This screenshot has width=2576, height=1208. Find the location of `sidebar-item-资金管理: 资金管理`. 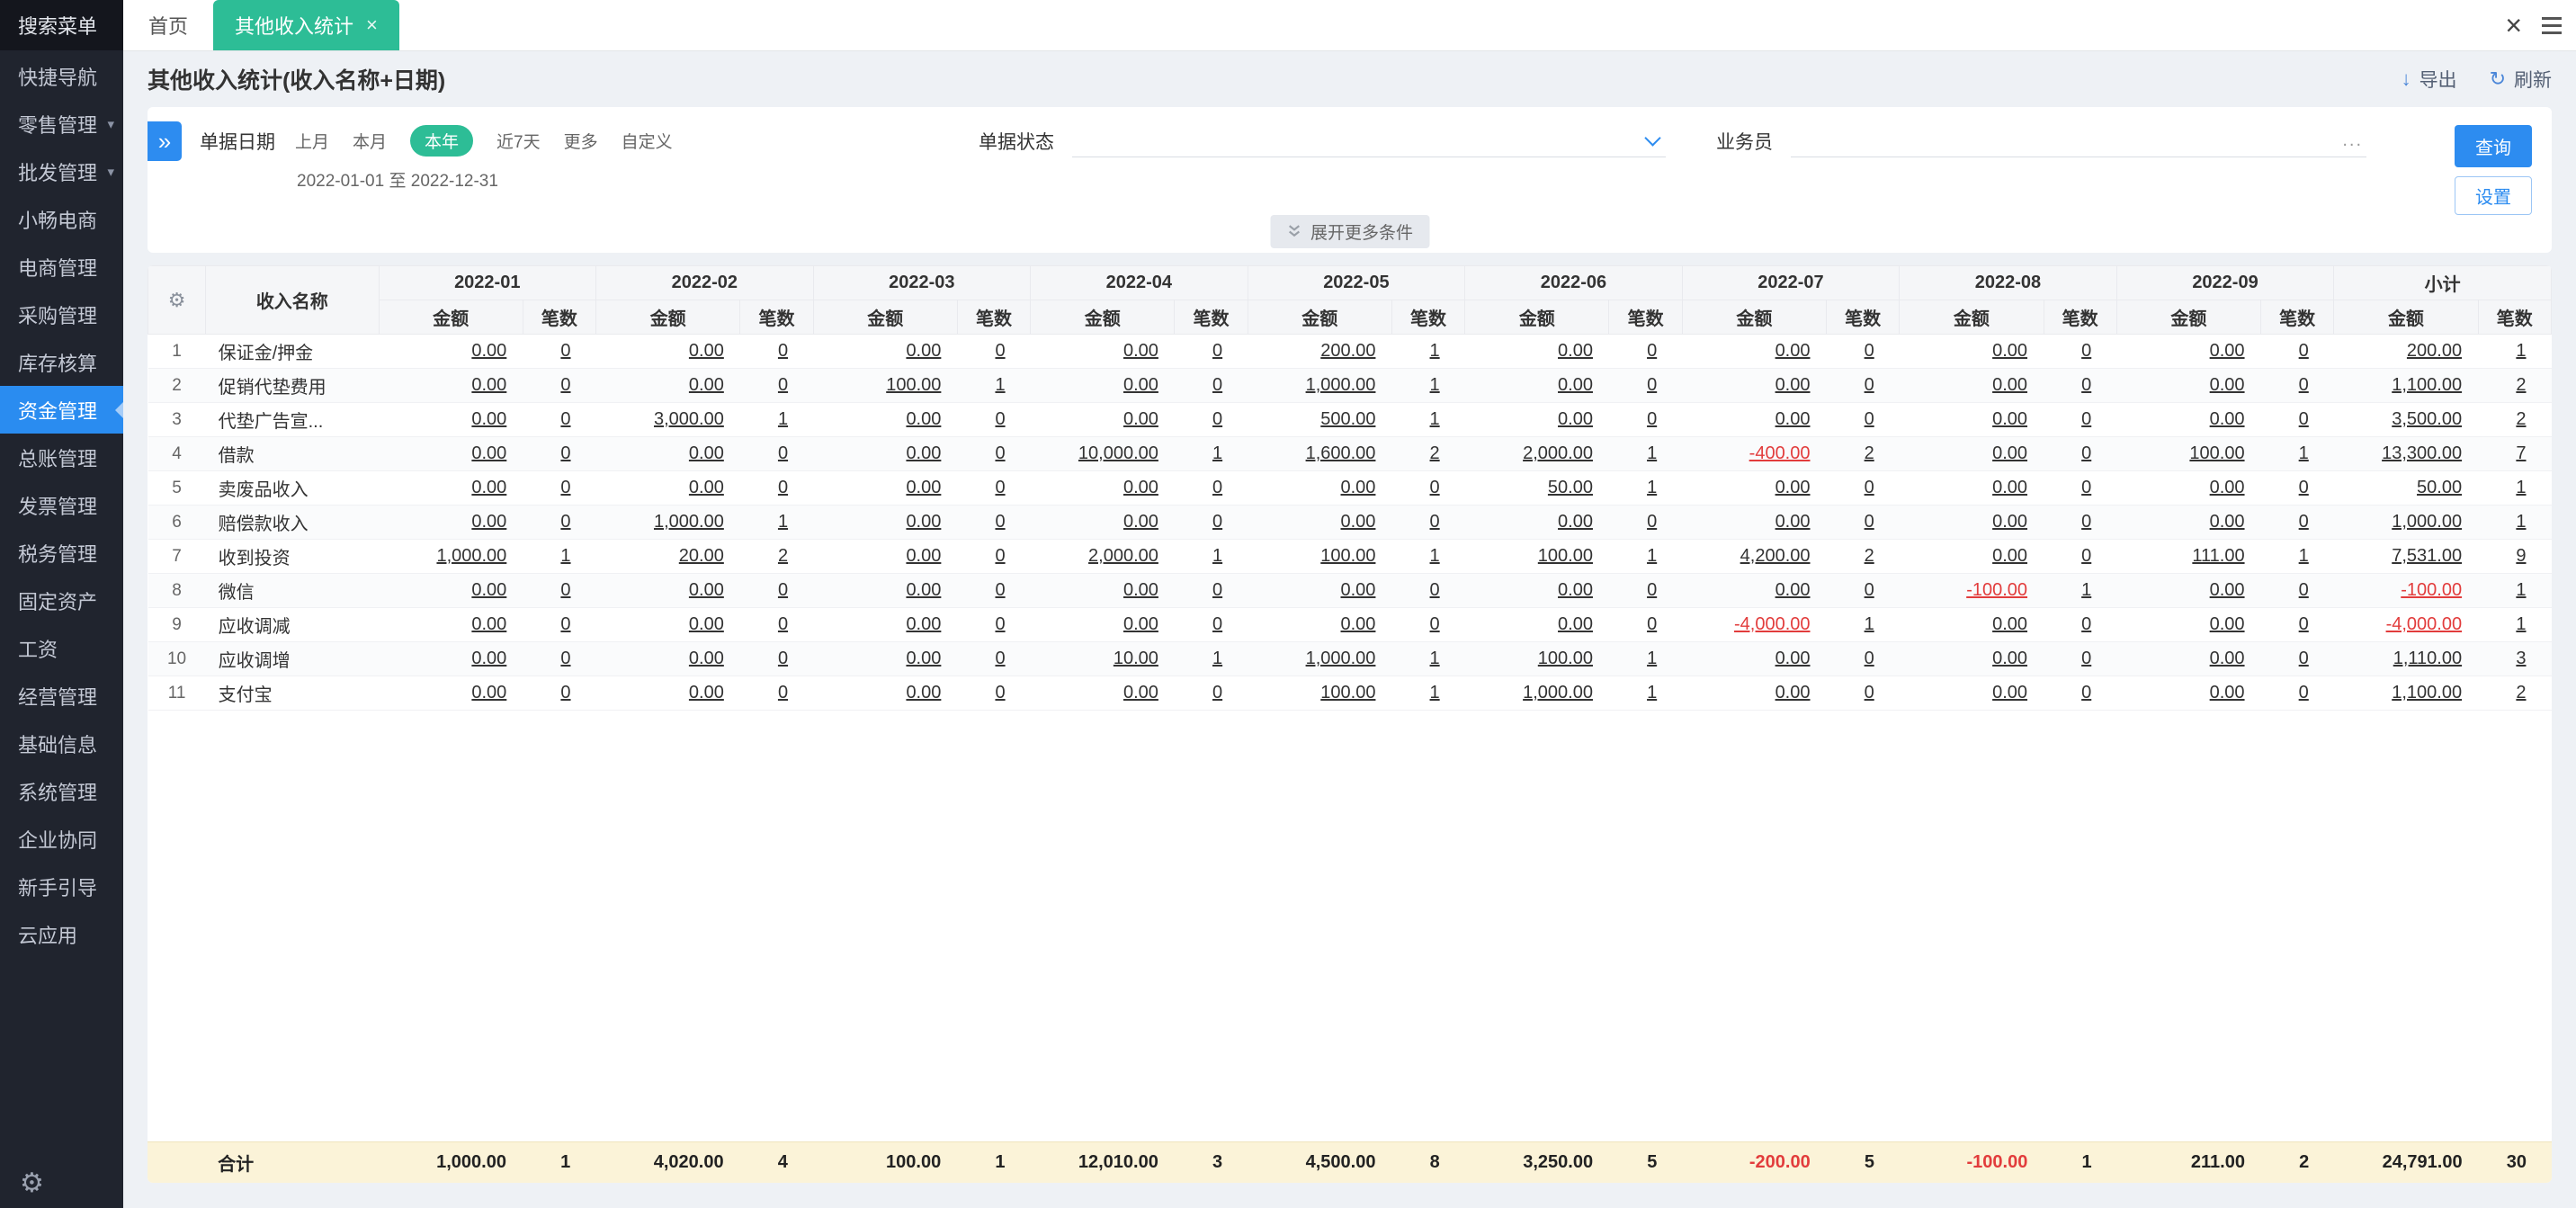

sidebar-item-资金管理: 资金管理 is located at coordinates (61, 410).